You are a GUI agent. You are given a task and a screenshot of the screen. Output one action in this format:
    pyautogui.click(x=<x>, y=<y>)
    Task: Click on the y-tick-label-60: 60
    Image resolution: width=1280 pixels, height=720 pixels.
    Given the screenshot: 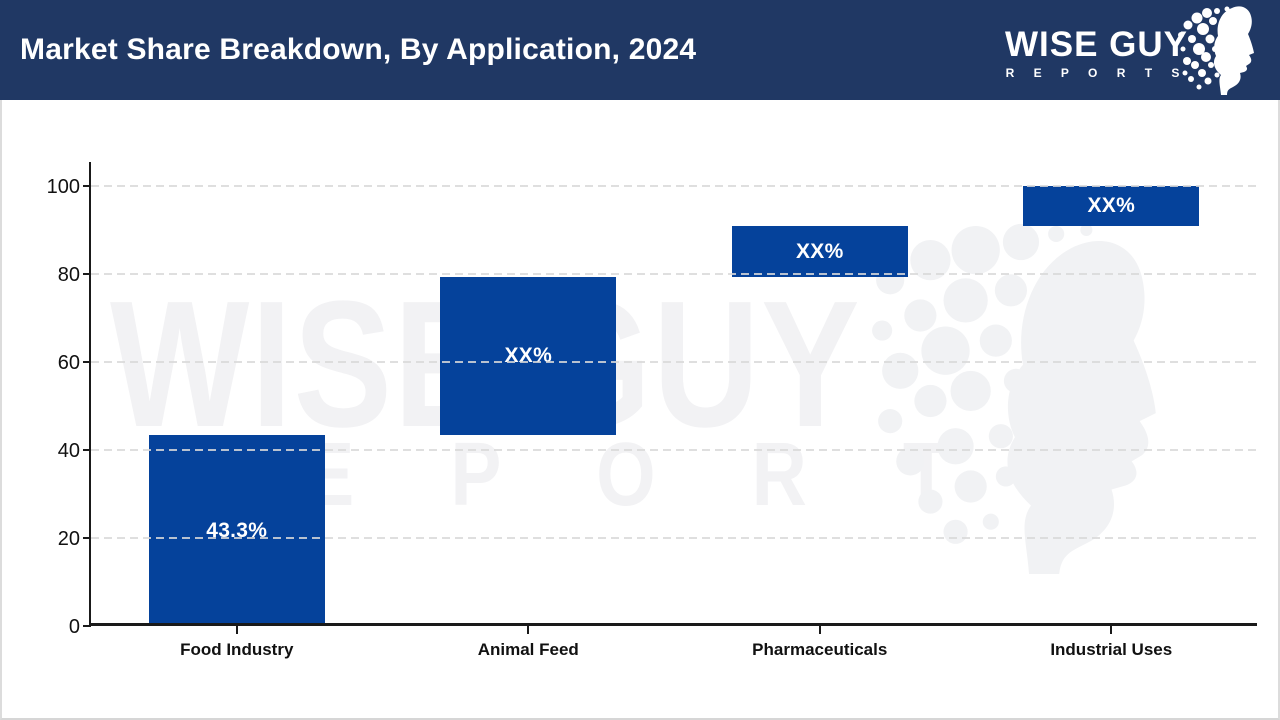 What is the action you would take?
    pyautogui.click(x=68, y=363)
    